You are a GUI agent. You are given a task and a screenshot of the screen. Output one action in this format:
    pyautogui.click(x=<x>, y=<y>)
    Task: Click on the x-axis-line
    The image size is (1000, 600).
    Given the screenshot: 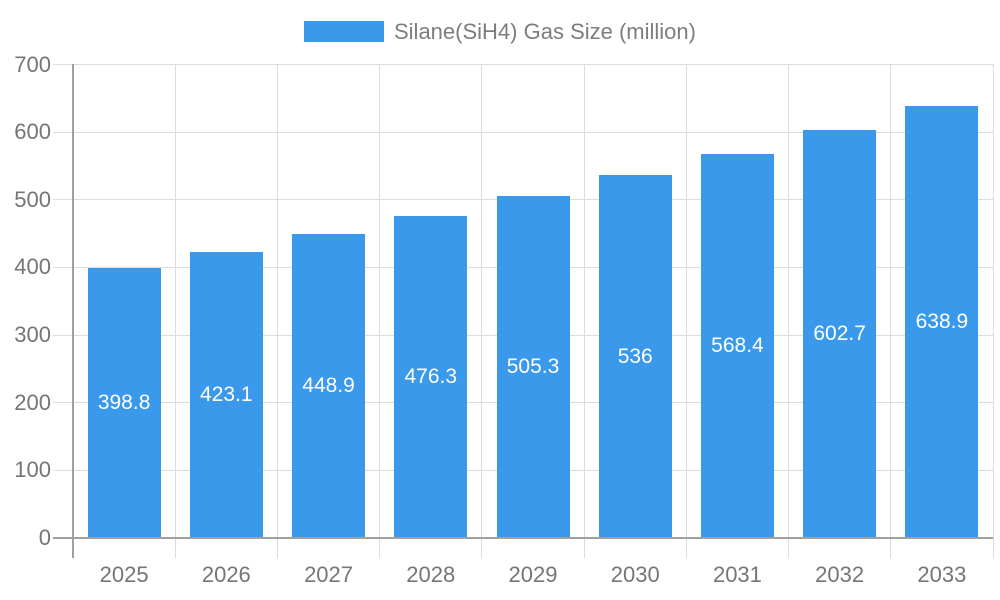 What is the action you would take?
    pyautogui.click(x=523, y=538)
    